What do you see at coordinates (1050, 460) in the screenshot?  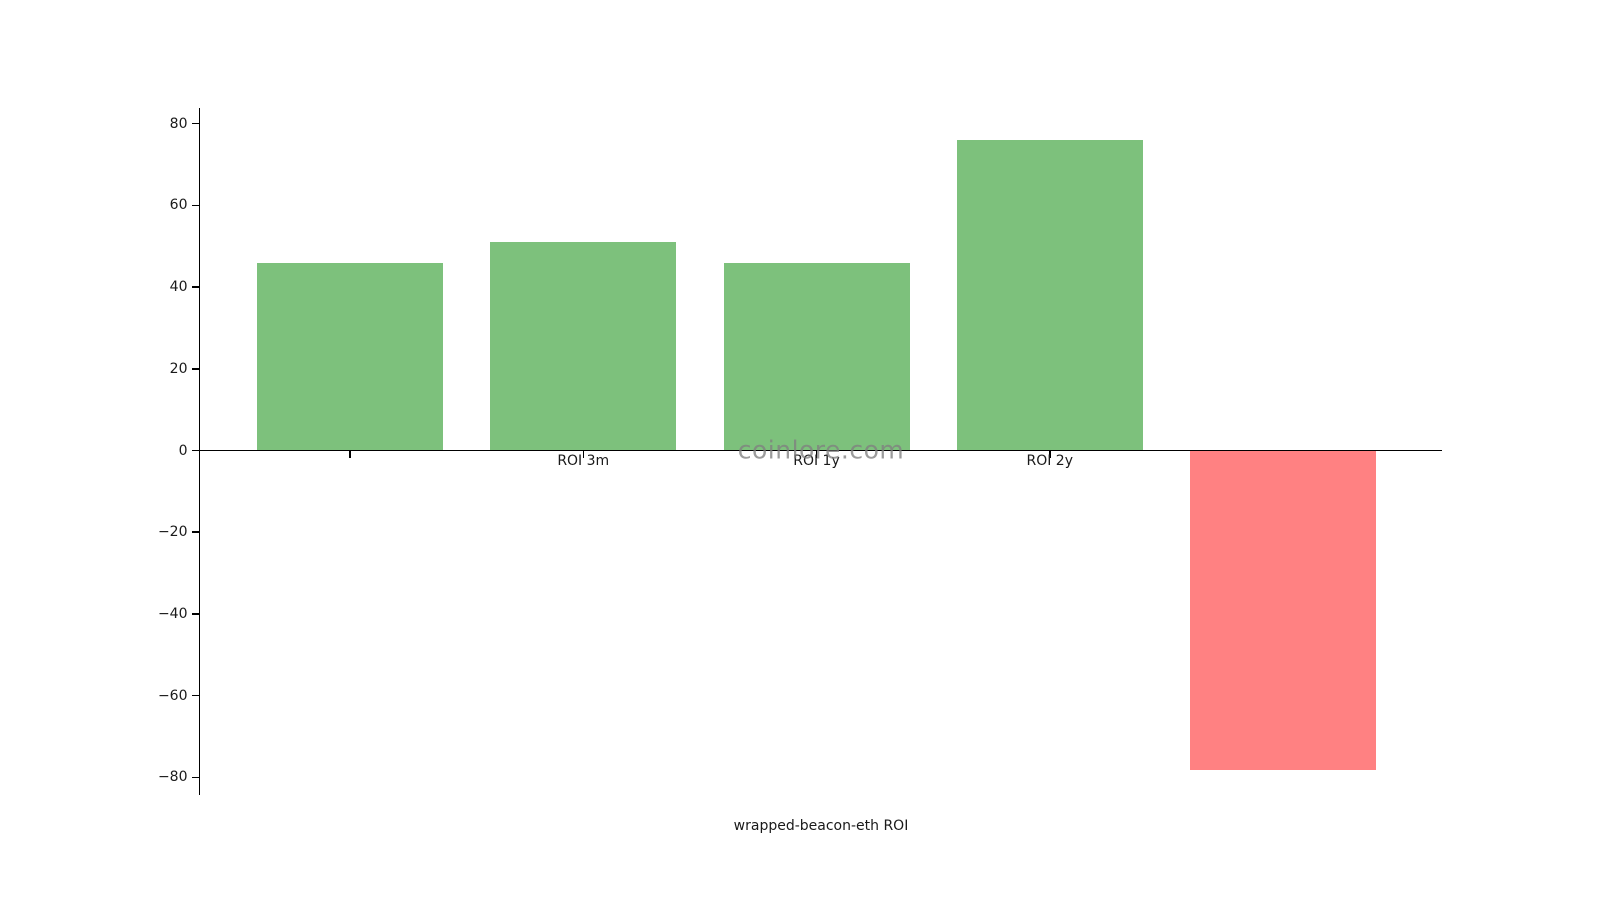 I see `x-tick-label: ROI 2y` at bounding box center [1050, 460].